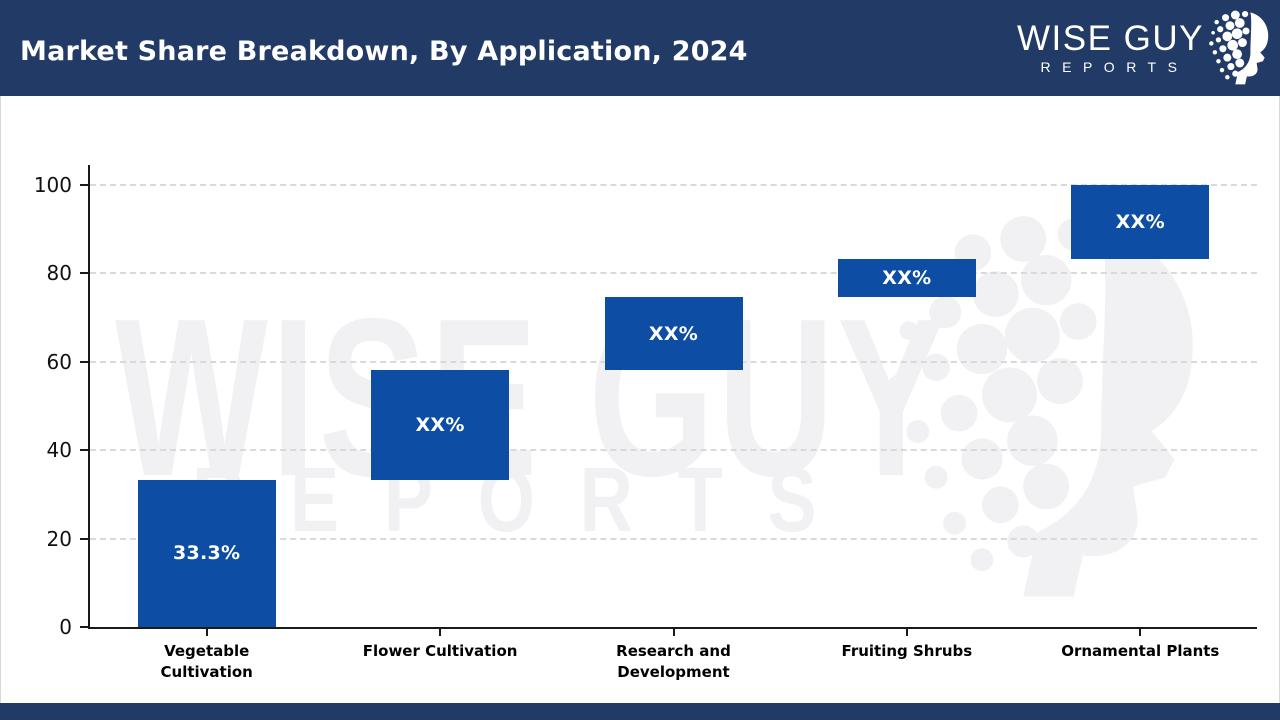  What do you see at coordinates (206, 661) in the screenshot?
I see `x-axis-category-label: Vegetable Cultivation` at bounding box center [206, 661].